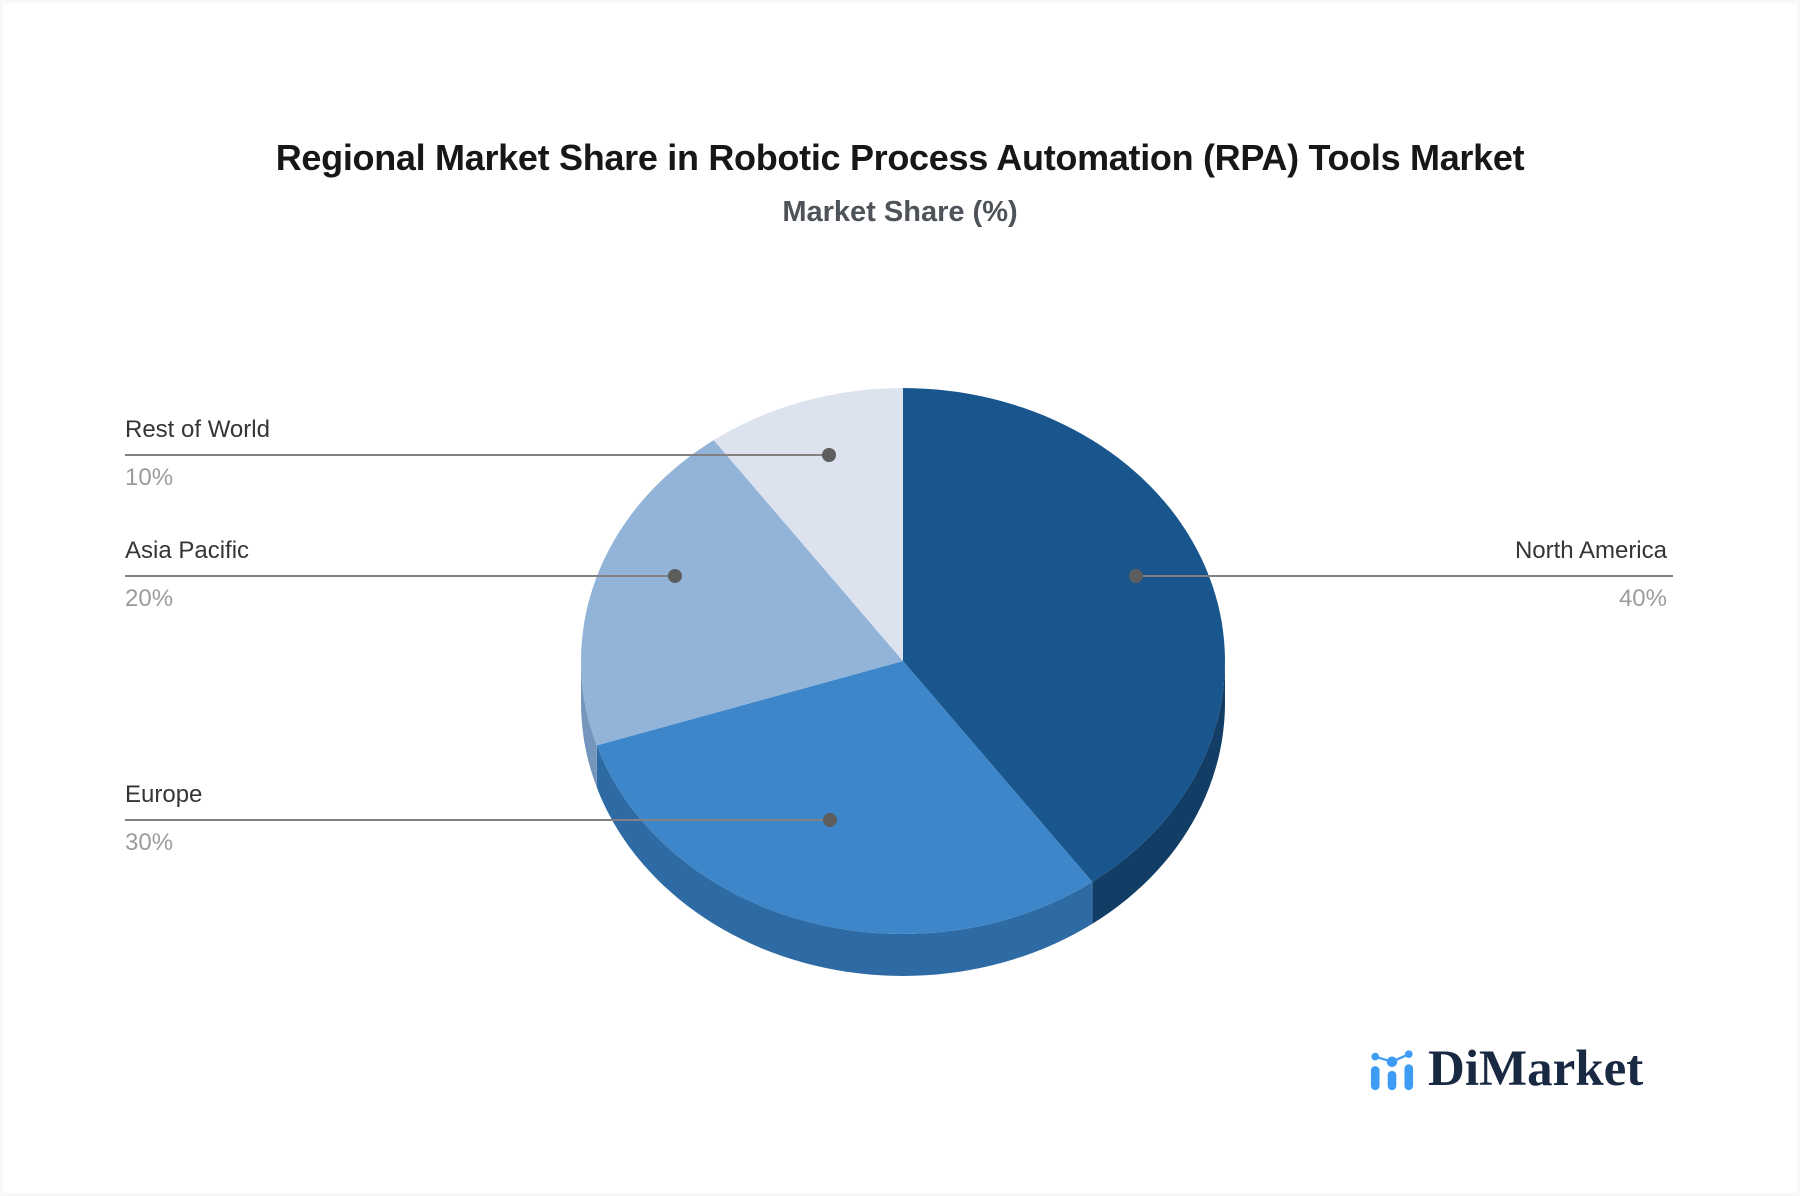 Image resolution: width=1800 pixels, height=1196 pixels. What do you see at coordinates (485, 574) in the screenshot?
I see `callout-asia-pacific: Asia Pacific 20%` at bounding box center [485, 574].